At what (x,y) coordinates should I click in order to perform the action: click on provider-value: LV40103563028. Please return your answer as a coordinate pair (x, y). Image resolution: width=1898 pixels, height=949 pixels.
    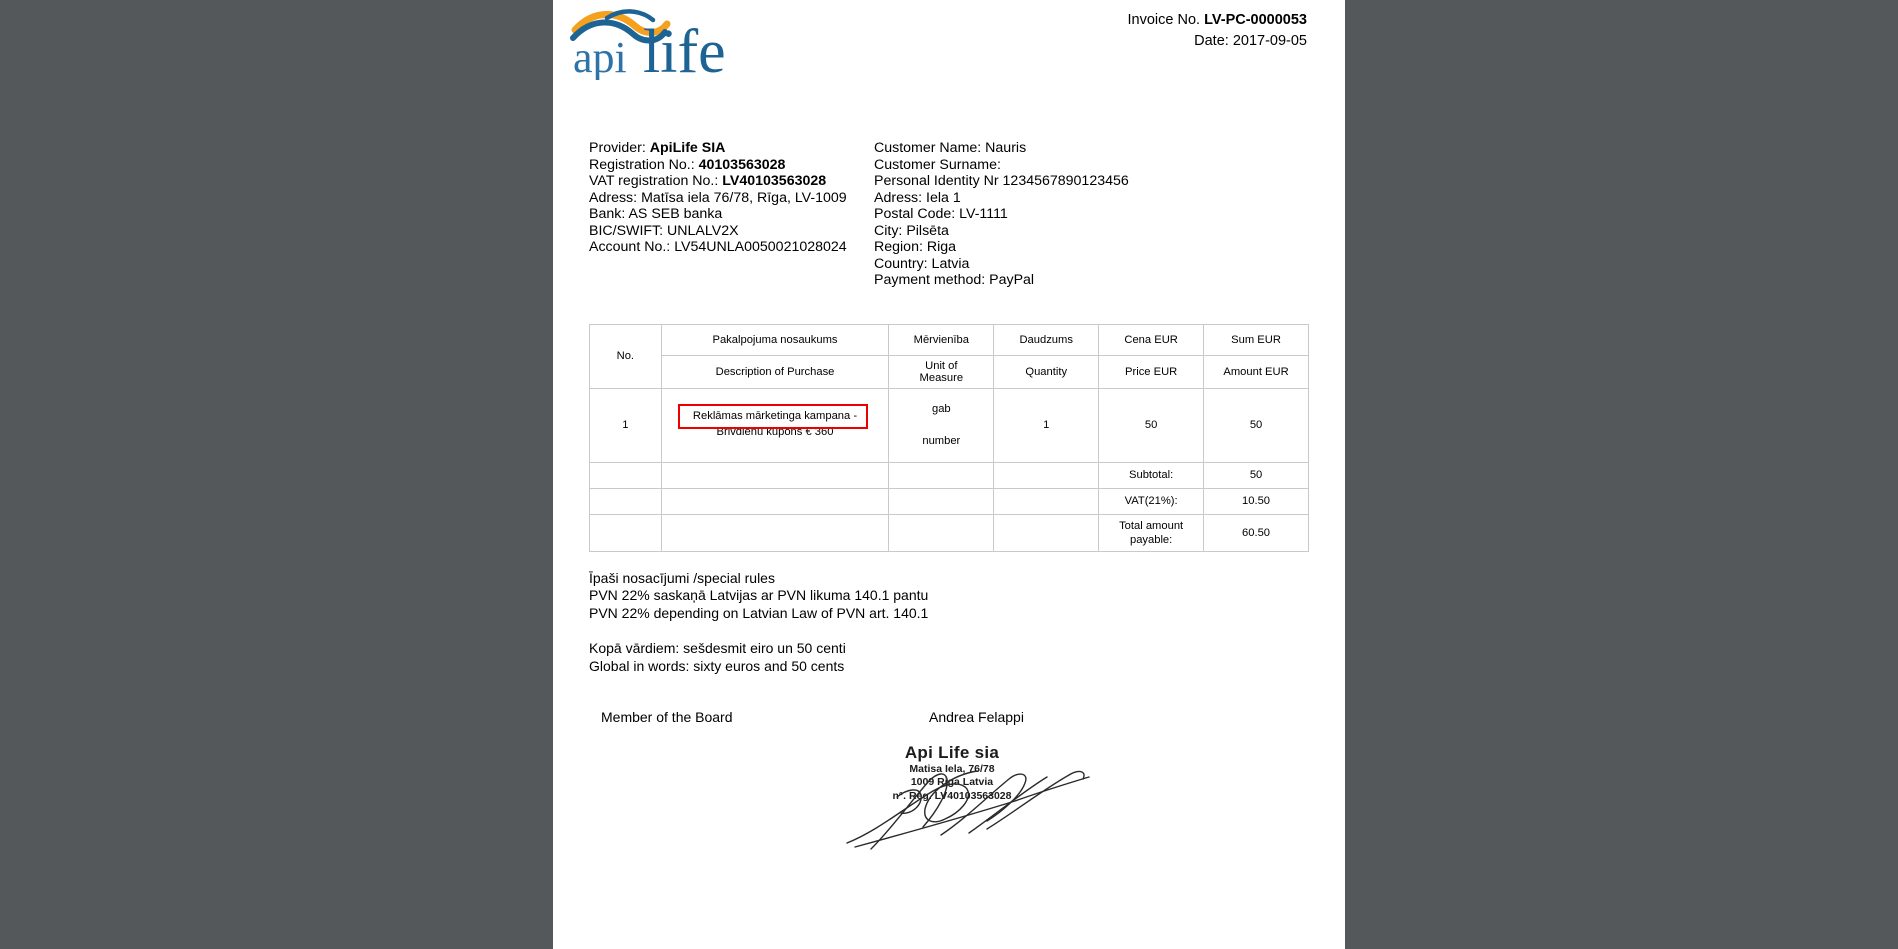
    Looking at the image, I should click on (774, 181).